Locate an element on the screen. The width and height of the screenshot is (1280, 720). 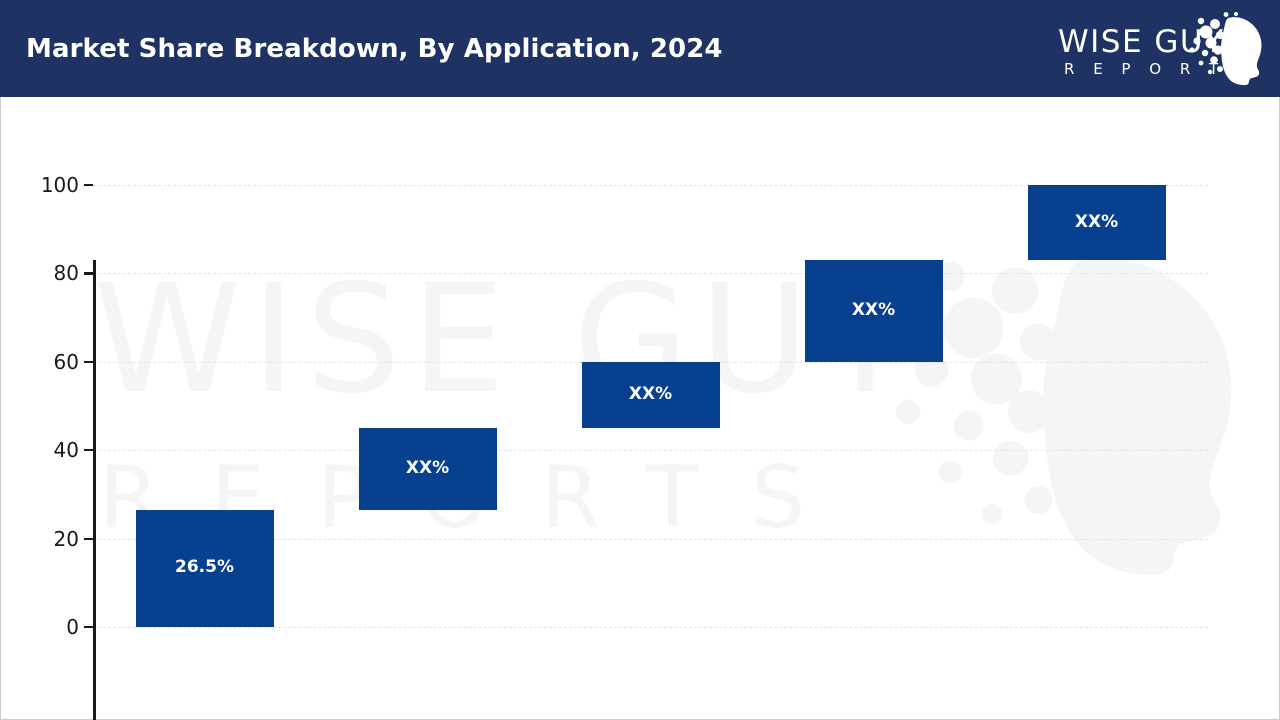
wise-guy-reports-logo: WISE GUY R E P O R T S is located at coordinates (1141, 49).